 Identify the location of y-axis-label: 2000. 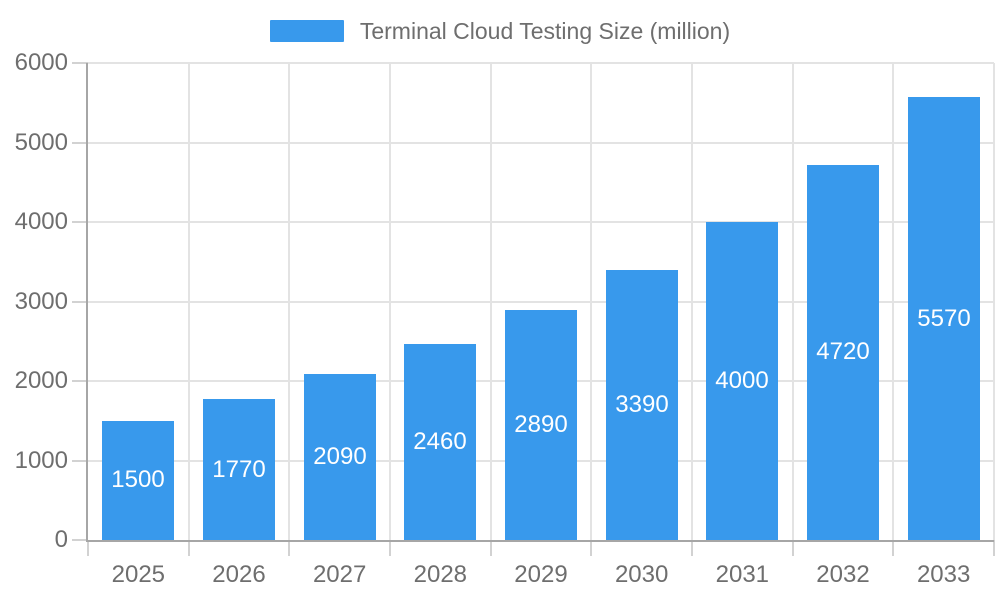
(41, 380).